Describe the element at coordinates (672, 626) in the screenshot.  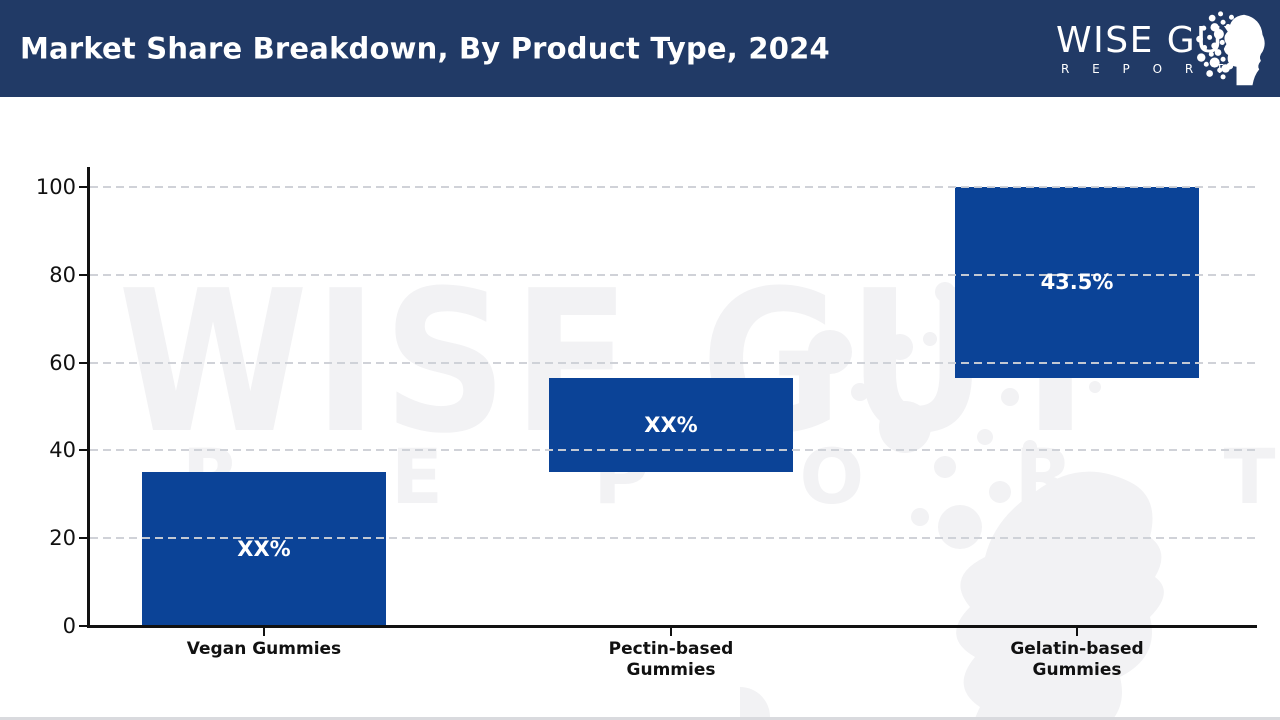
I see `x-axis-line` at that location.